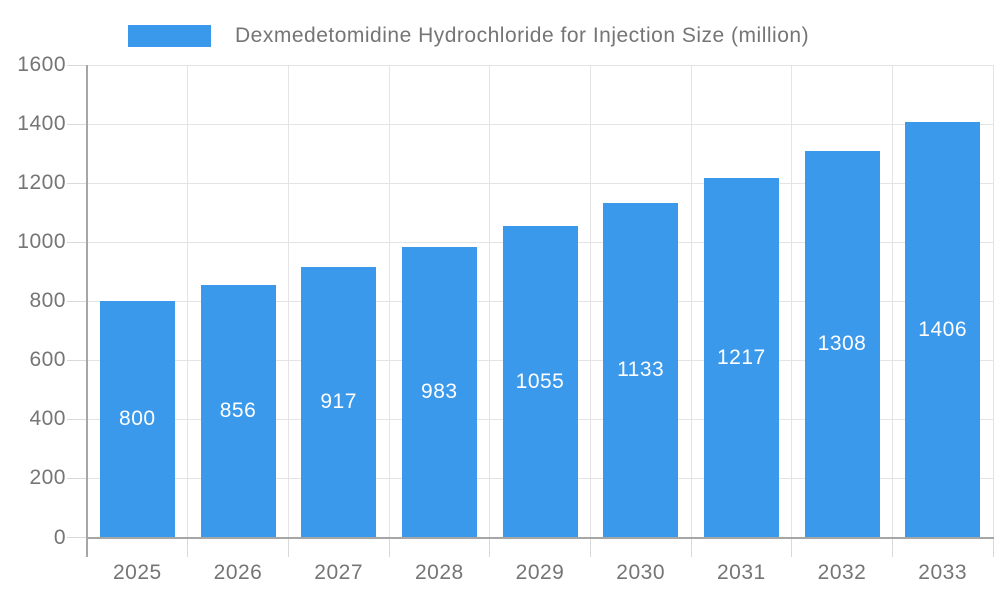  Describe the element at coordinates (943, 572) in the screenshot. I see `x-axis-tick-label: 2033` at that location.